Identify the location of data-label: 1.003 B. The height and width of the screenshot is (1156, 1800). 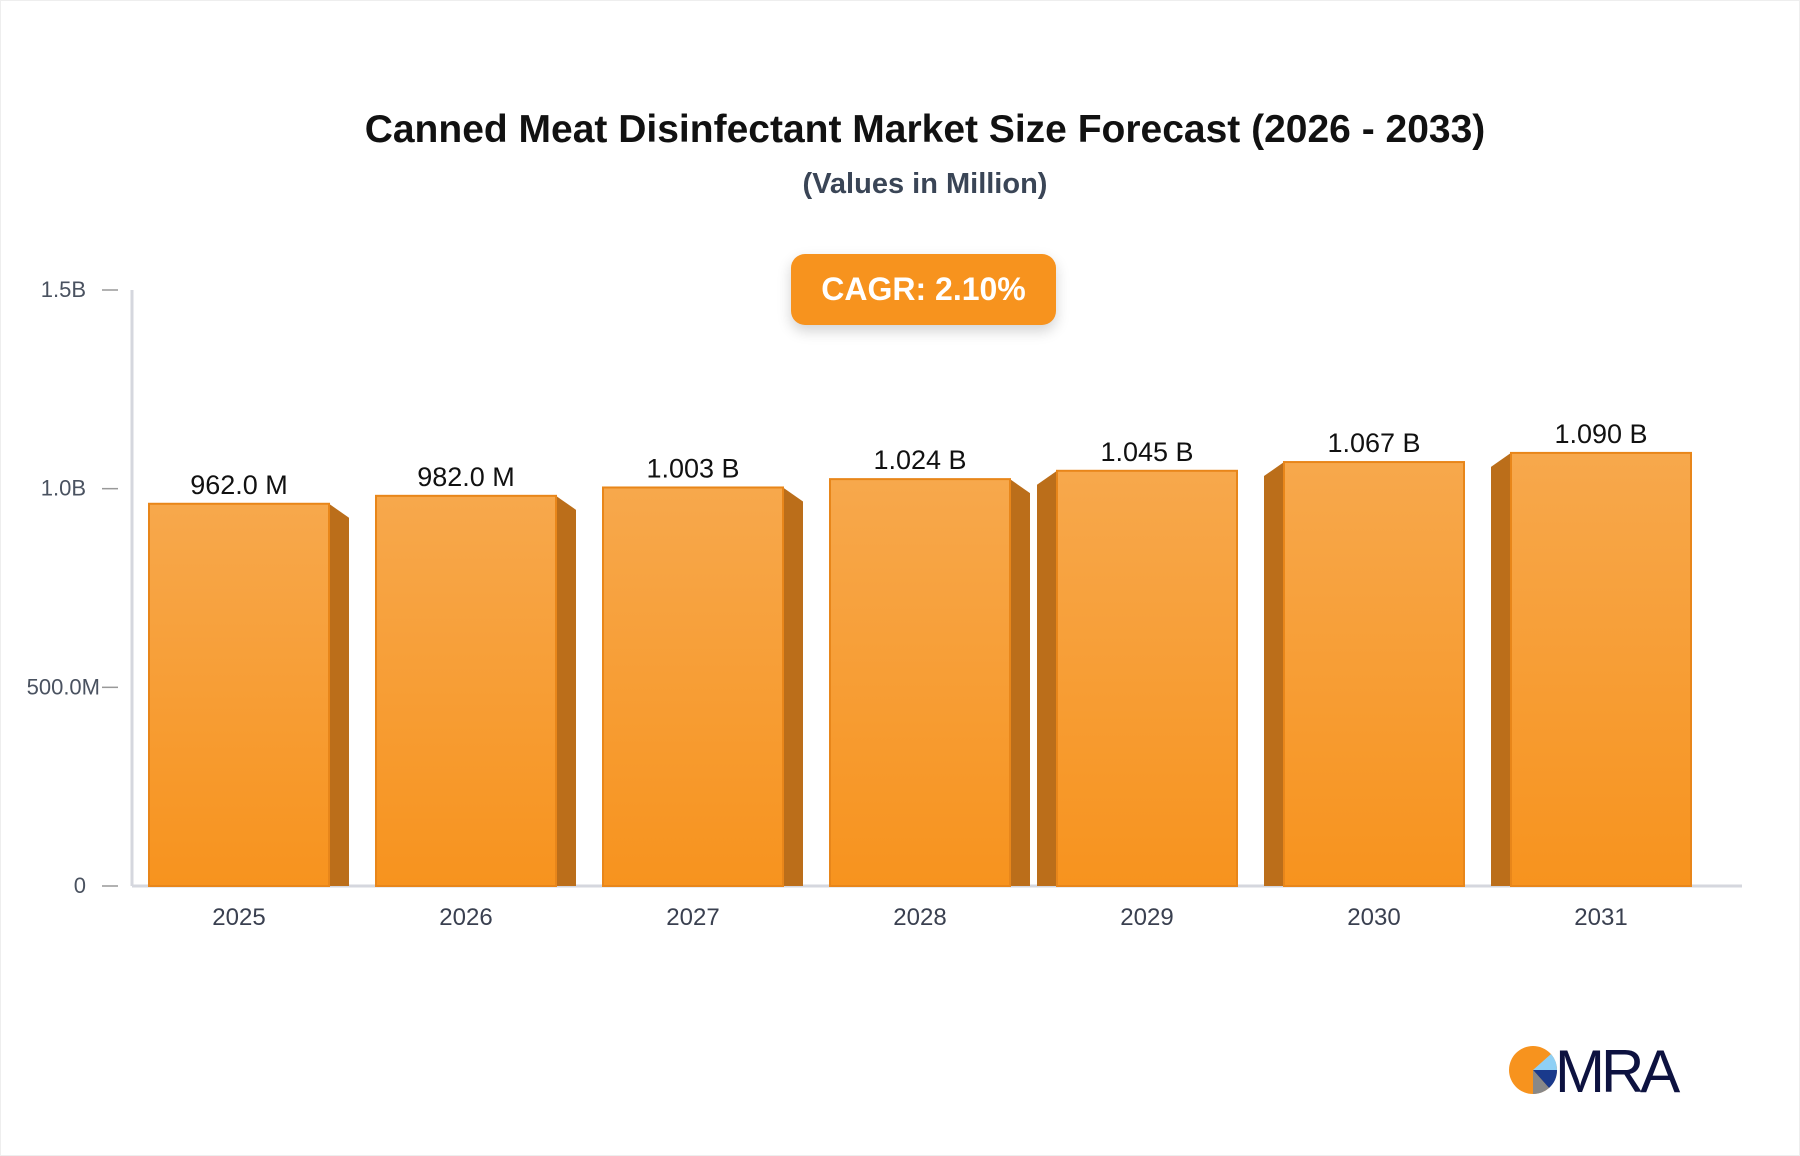
(692, 468).